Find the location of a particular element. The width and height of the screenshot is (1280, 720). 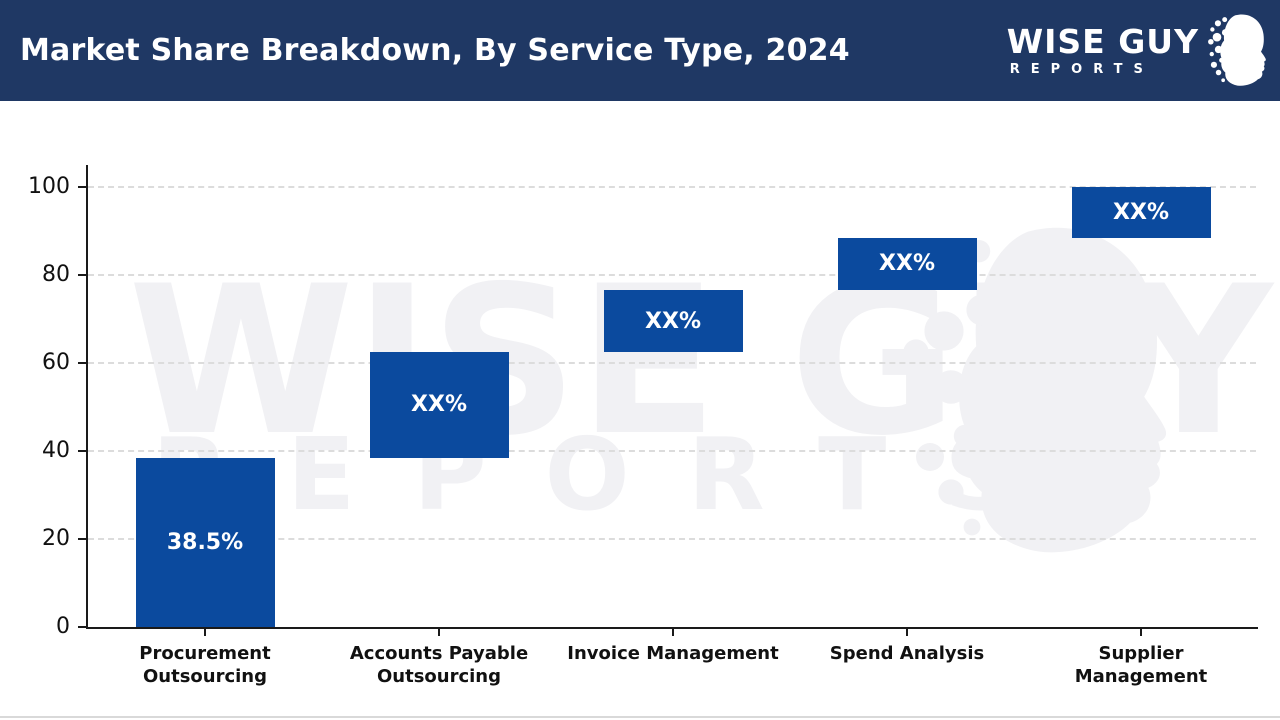

bottom-divider is located at coordinates (640, 717).